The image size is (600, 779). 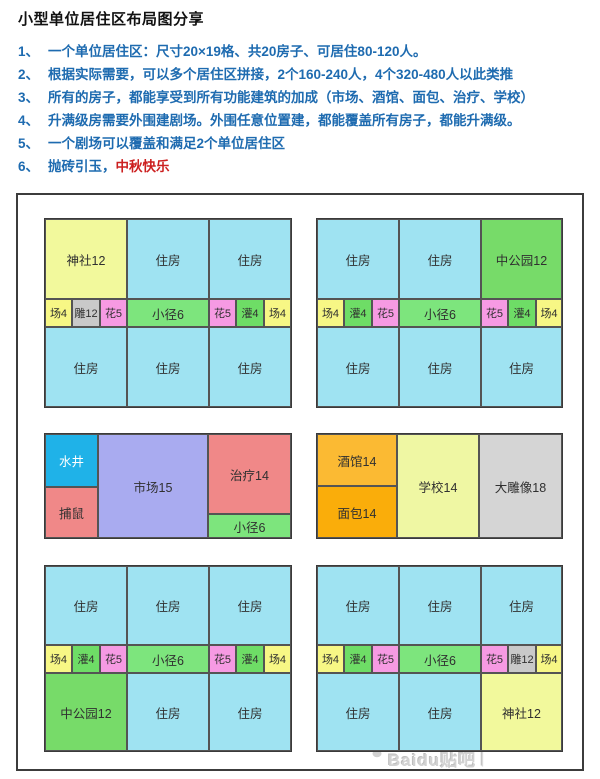 What do you see at coordinates (304, 166) in the screenshot?
I see `note-item: 6、 抛砖引玉，中秋快乐` at bounding box center [304, 166].